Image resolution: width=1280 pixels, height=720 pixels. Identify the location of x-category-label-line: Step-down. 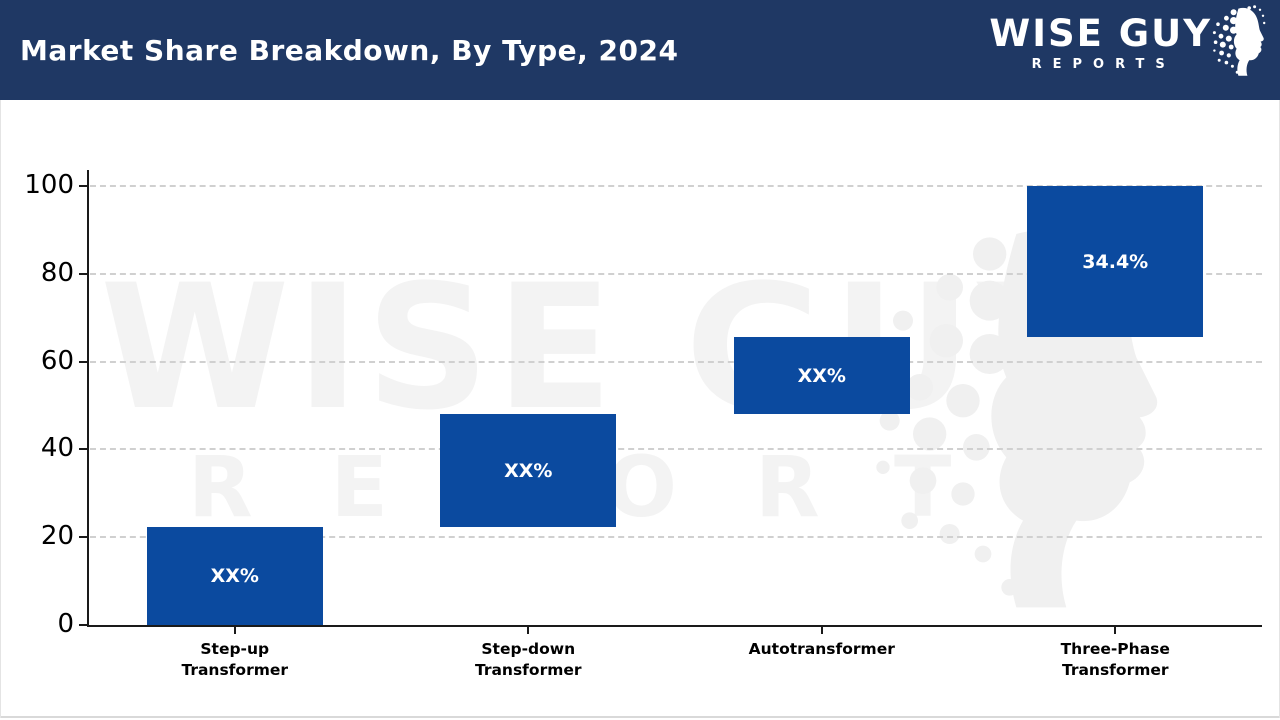
(528, 649).